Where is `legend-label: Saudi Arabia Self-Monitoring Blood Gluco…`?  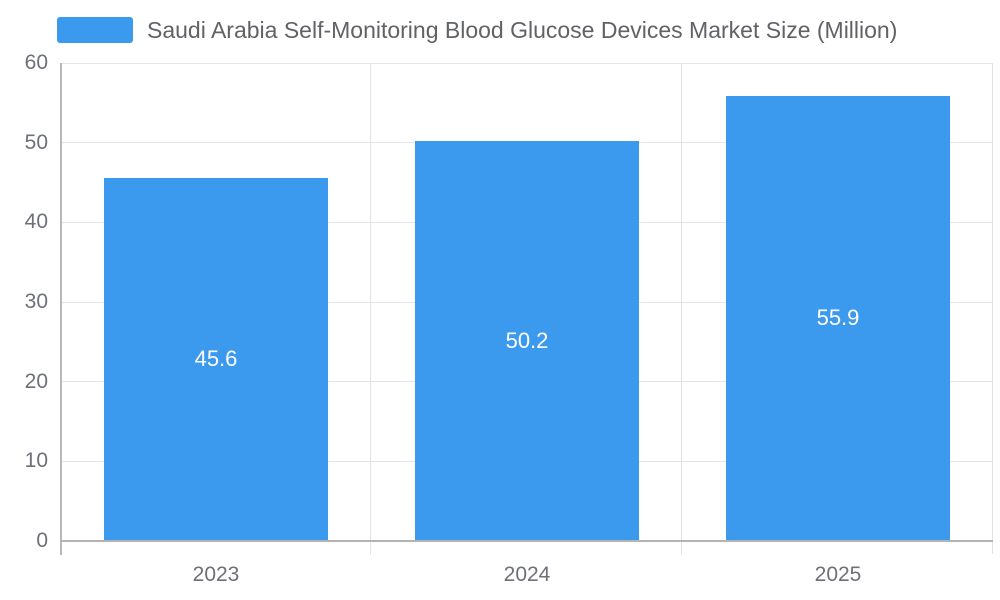 legend-label: Saudi Arabia Self-Monitoring Blood Gluco… is located at coordinates (522, 29).